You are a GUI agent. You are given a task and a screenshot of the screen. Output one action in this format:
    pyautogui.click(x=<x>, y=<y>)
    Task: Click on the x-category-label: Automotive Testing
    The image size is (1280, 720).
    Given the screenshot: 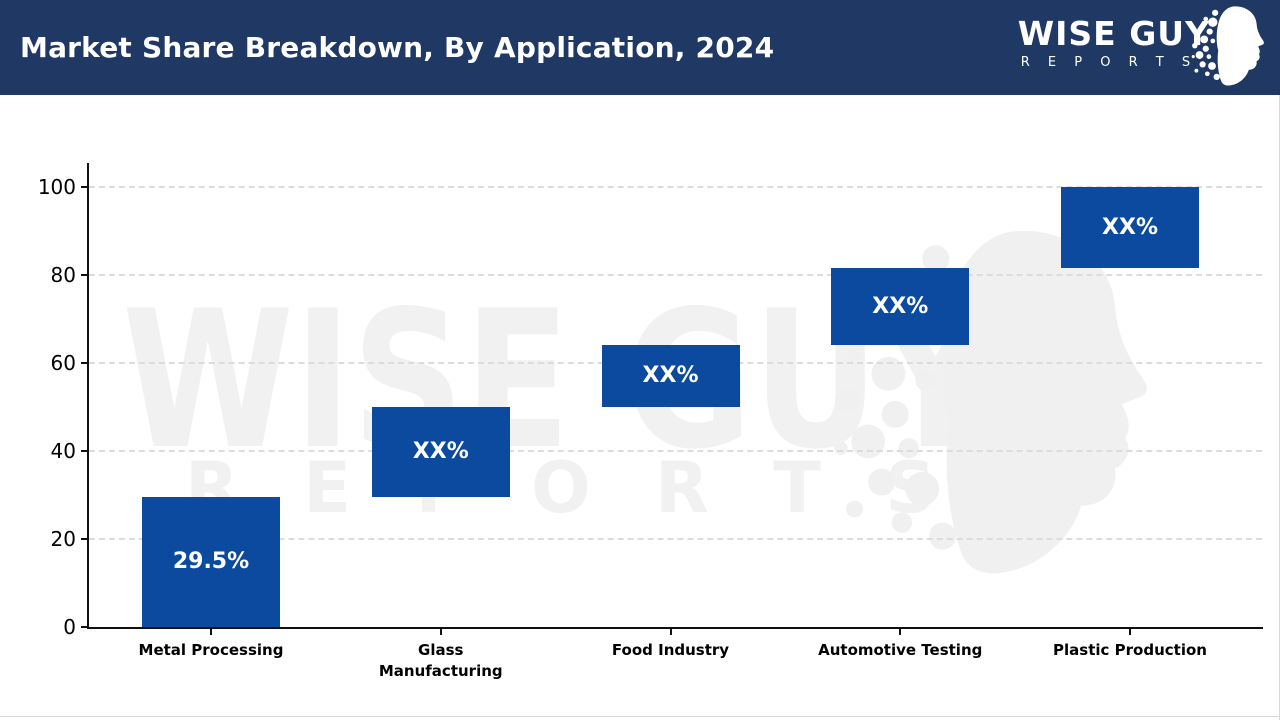 What is the action you would take?
    pyautogui.click(x=900, y=650)
    